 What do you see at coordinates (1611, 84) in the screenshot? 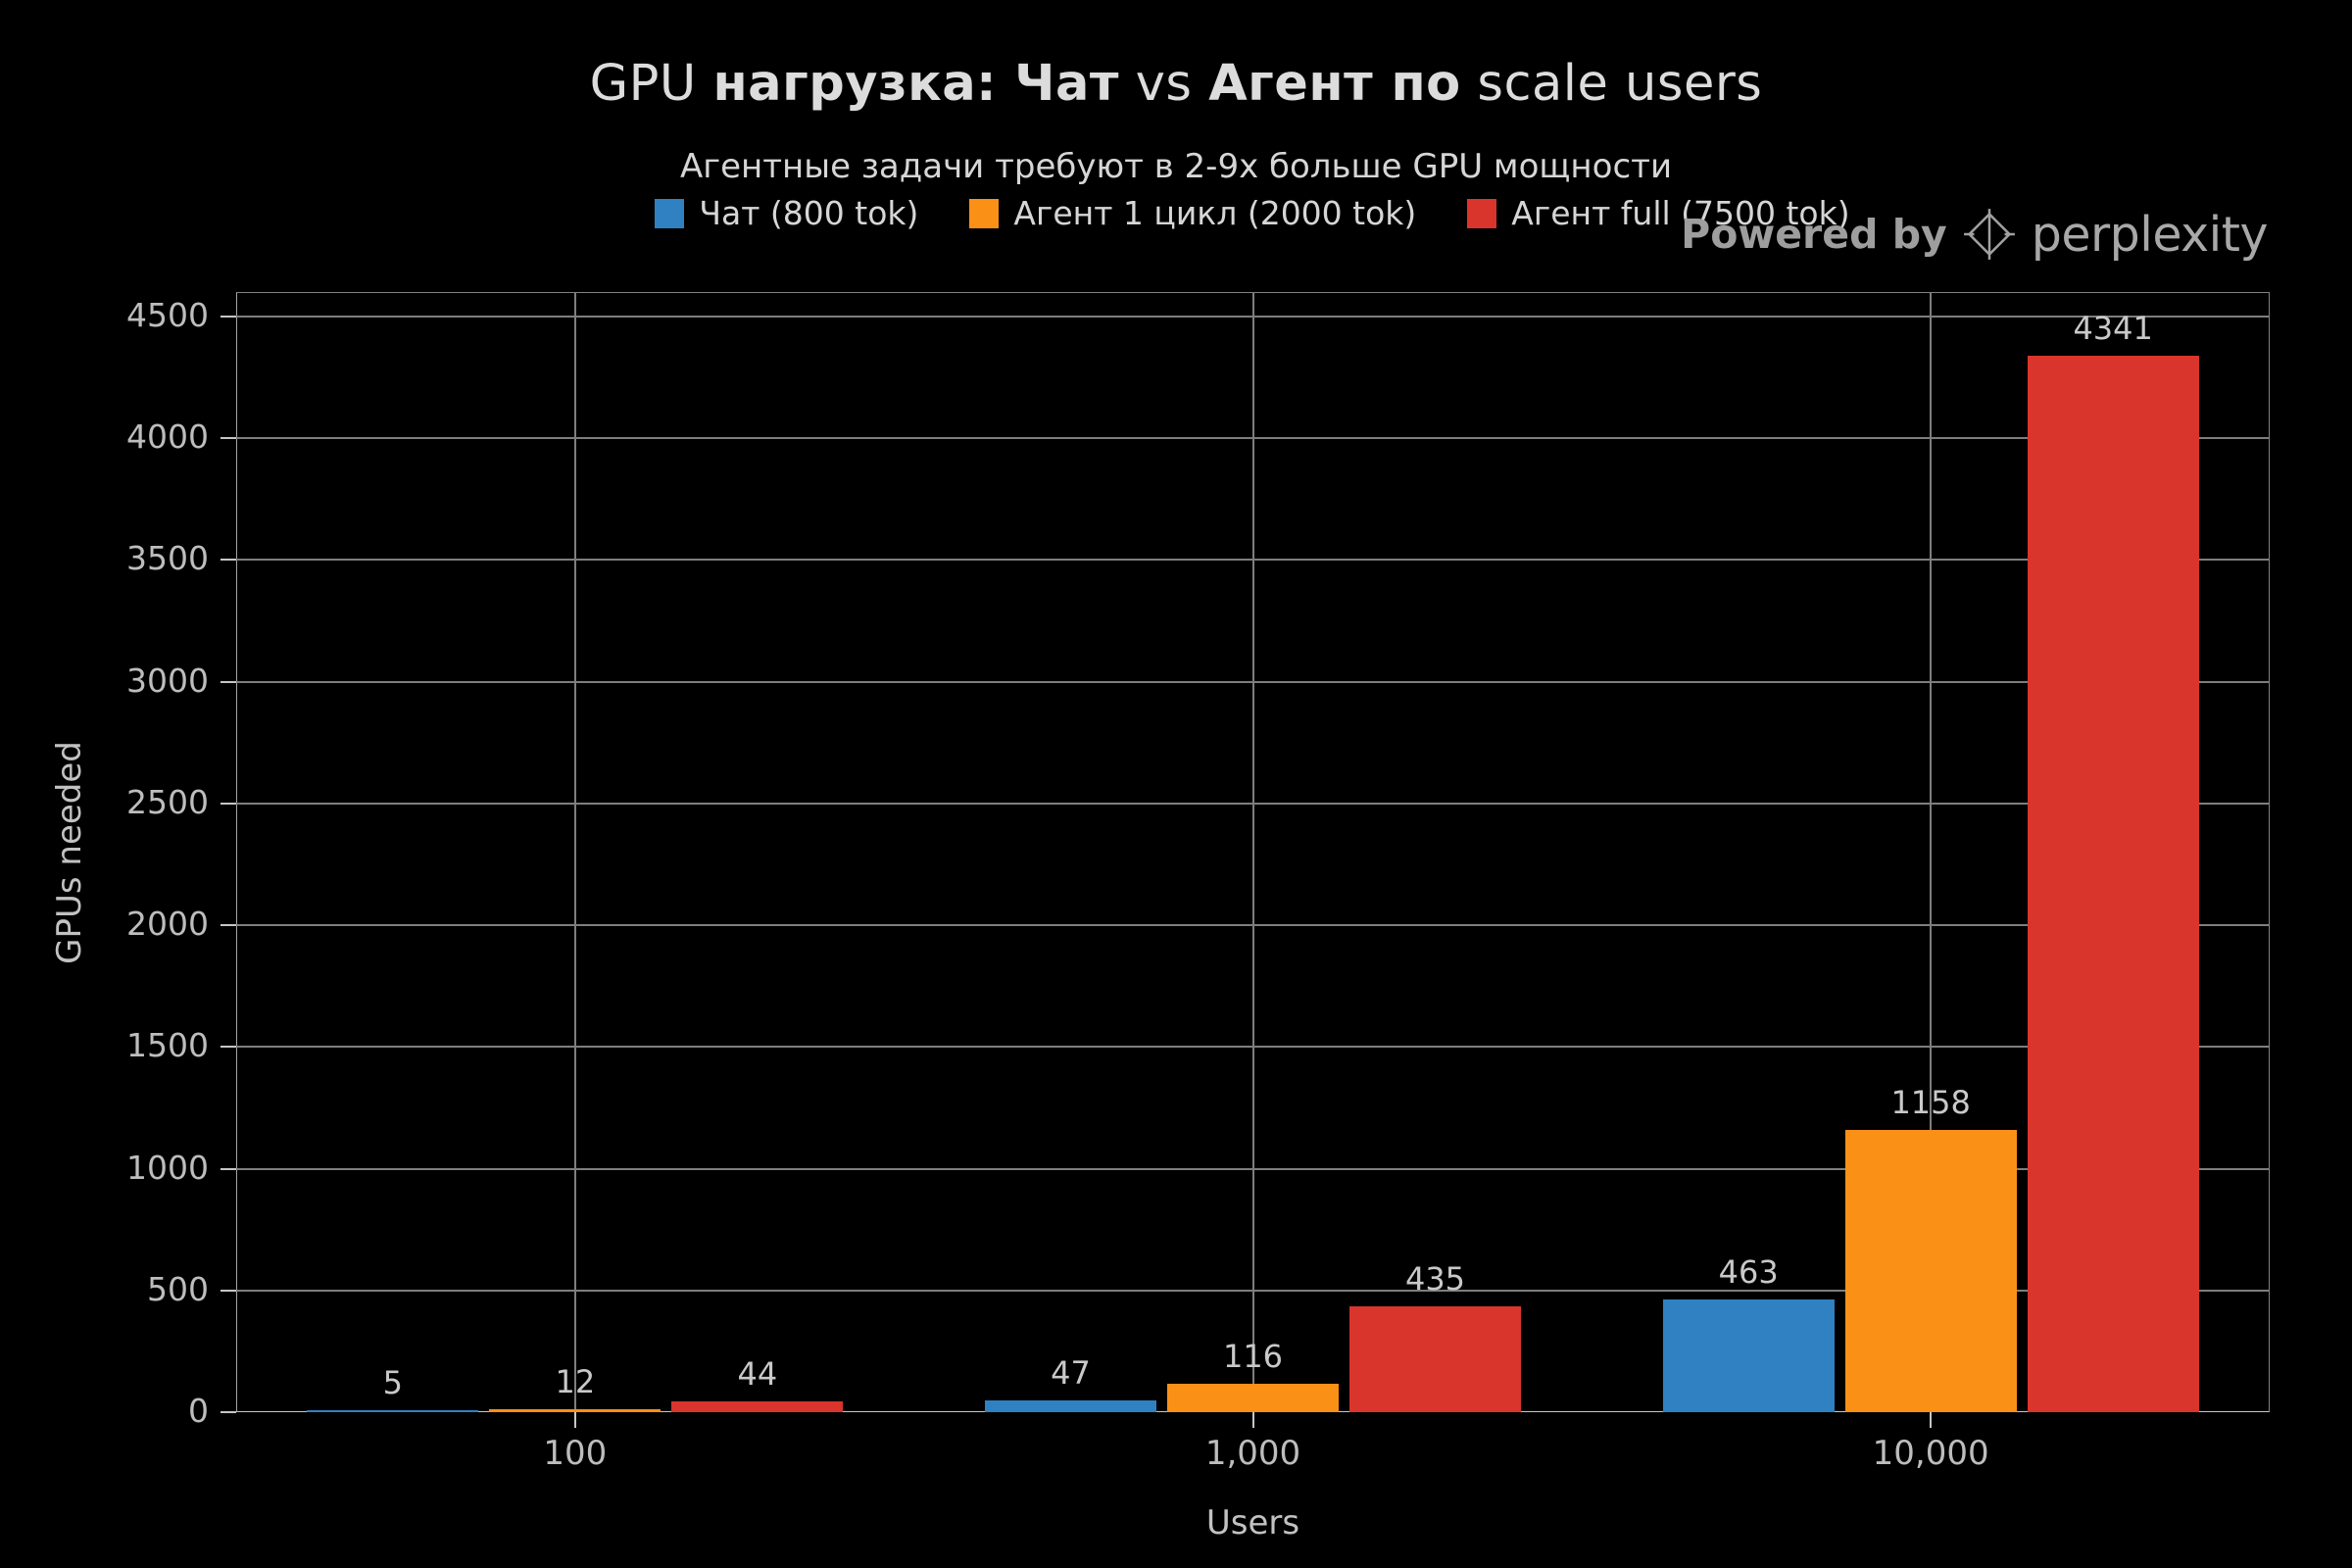
I see `title-segment: scale users` at bounding box center [1611, 84].